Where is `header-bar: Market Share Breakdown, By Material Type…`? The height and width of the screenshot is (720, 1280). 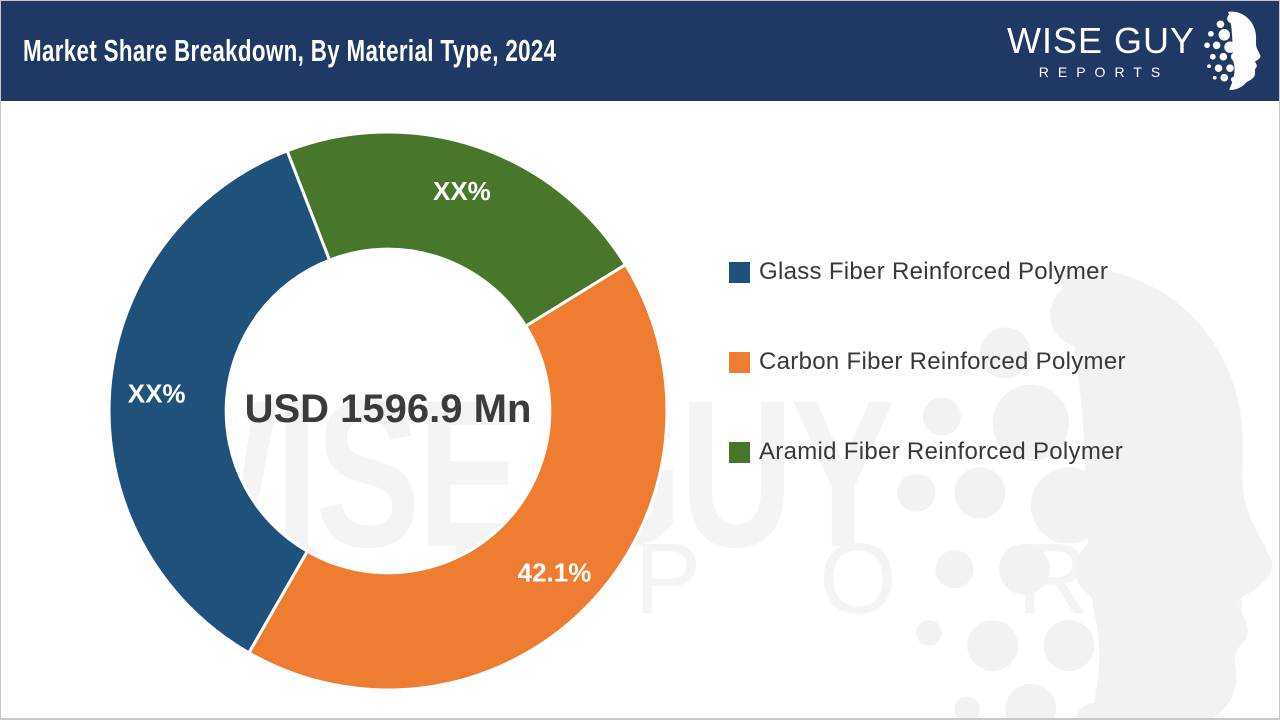
header-bar: Market Share Breakdown, By Material Type… is located at coordinates (640, 51).